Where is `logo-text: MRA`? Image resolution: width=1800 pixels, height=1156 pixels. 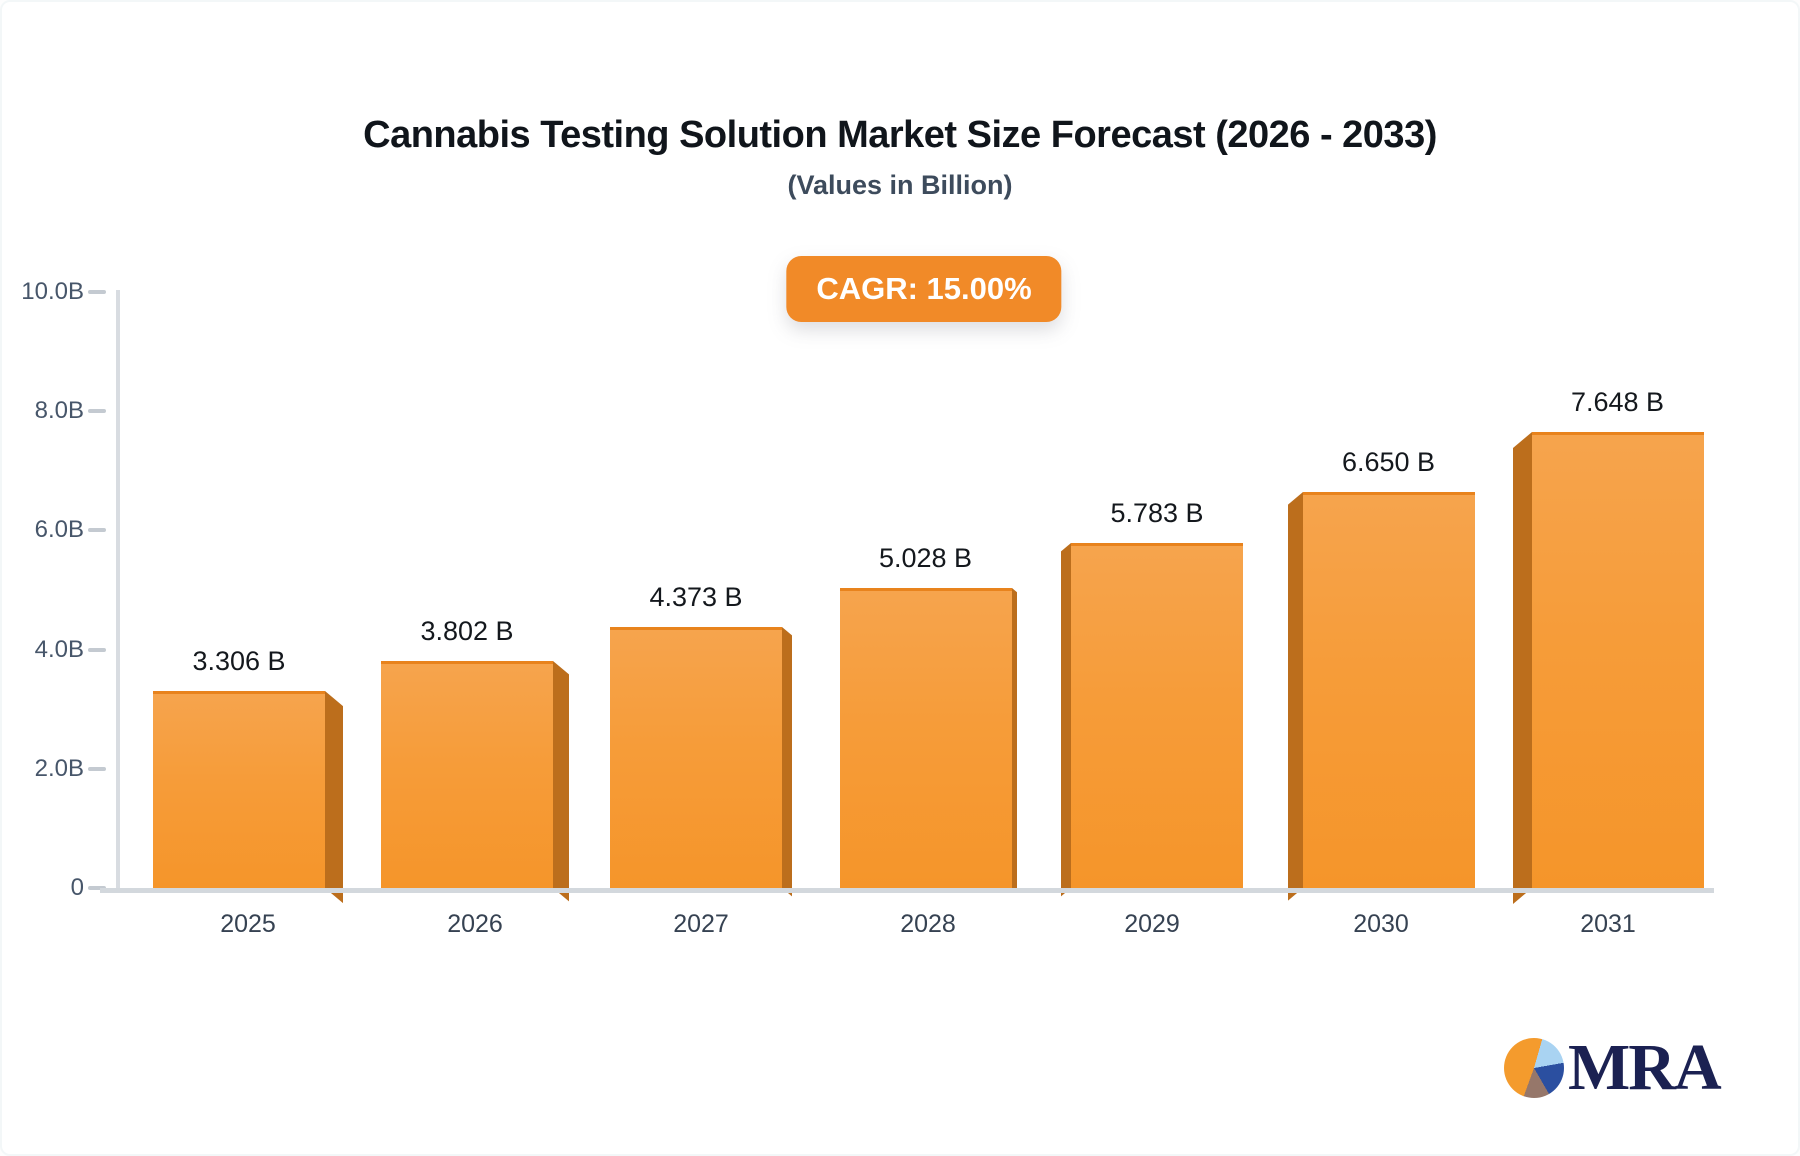
logo-text: MRA is located at coordinates (1645, 1067).